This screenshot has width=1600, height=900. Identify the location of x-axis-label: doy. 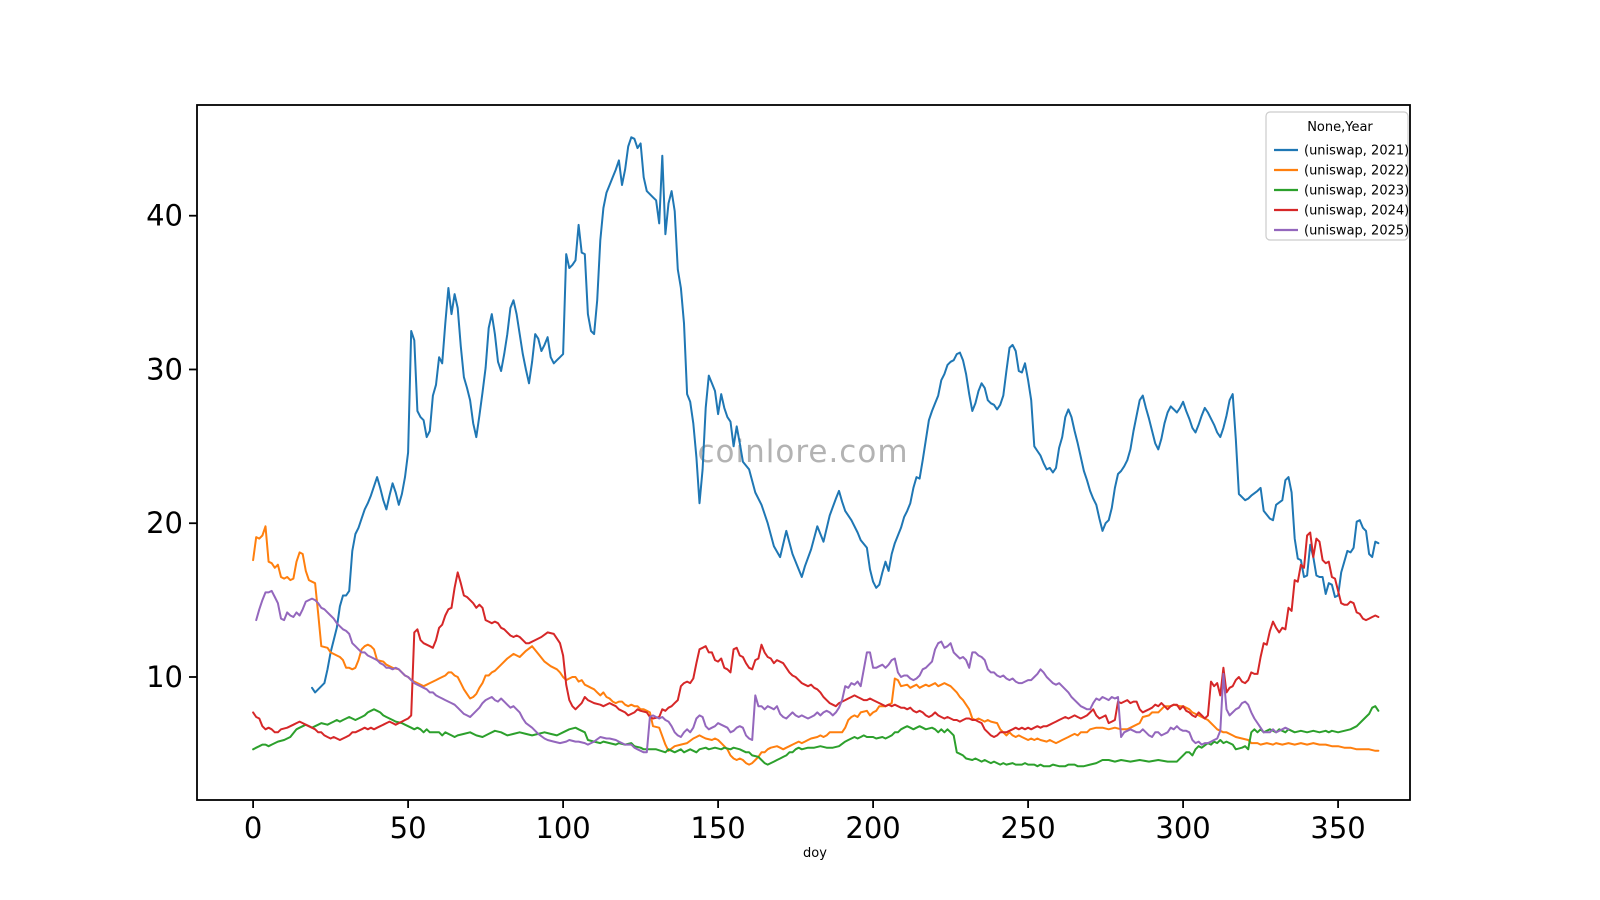
(815, 853).